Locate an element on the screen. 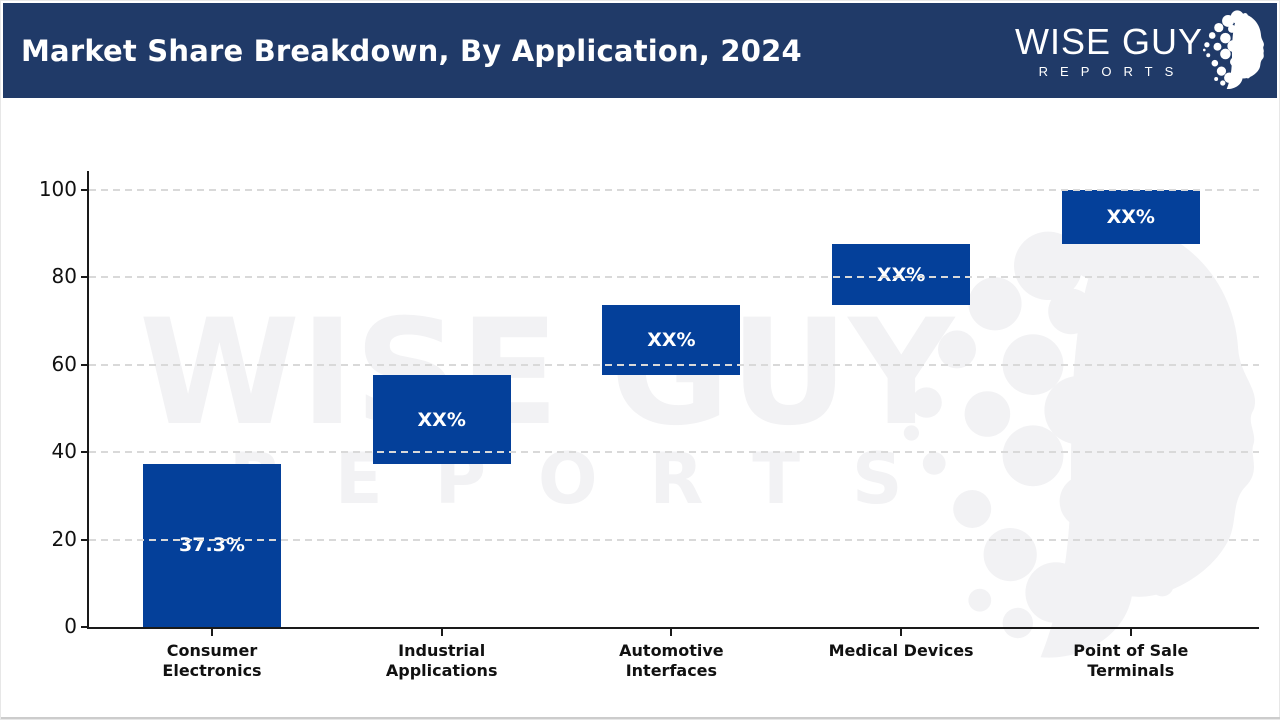 The width and height of the screenshot is (1280, 720). bar-automotive-interfaces: XX% is located at coordinates (671, 340).